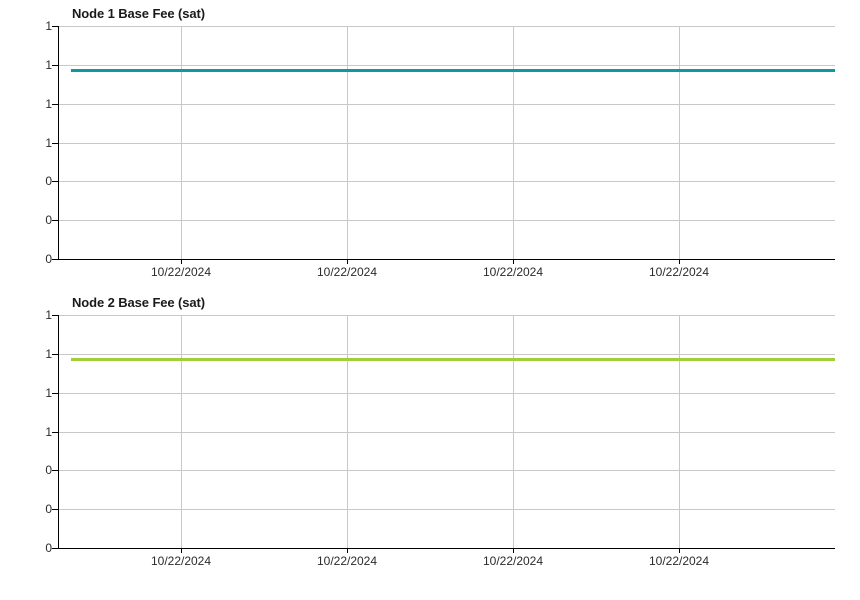 The image size is (860, 600). What do you see at coordinates (139, 302) in the screenshot?
I see `chart-title: Node 2 Base Fee (sat)` at bounding box center [139, 302].